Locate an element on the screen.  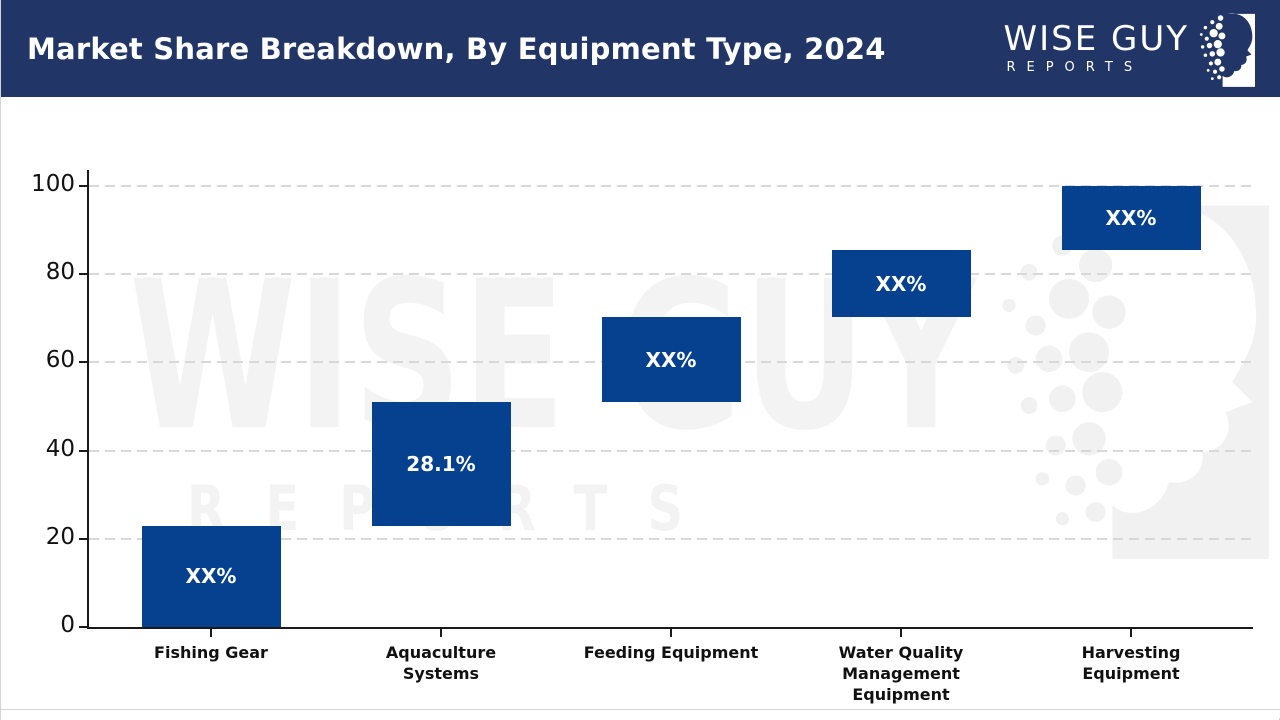
x-category-label: Water Quality Management Equipment is located at coordinates (901, 673).